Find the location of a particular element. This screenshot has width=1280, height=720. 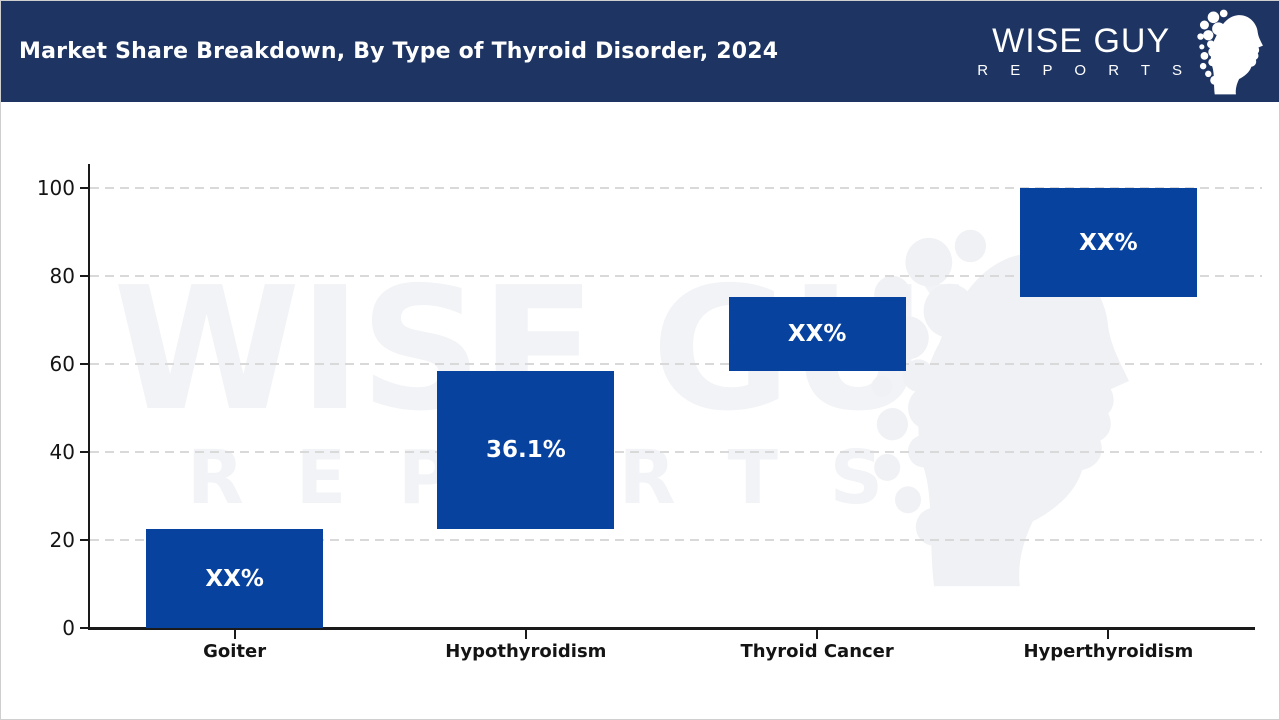

x-tick-label-3: Hyperthyroidism is located at coordinates (1108, 651).